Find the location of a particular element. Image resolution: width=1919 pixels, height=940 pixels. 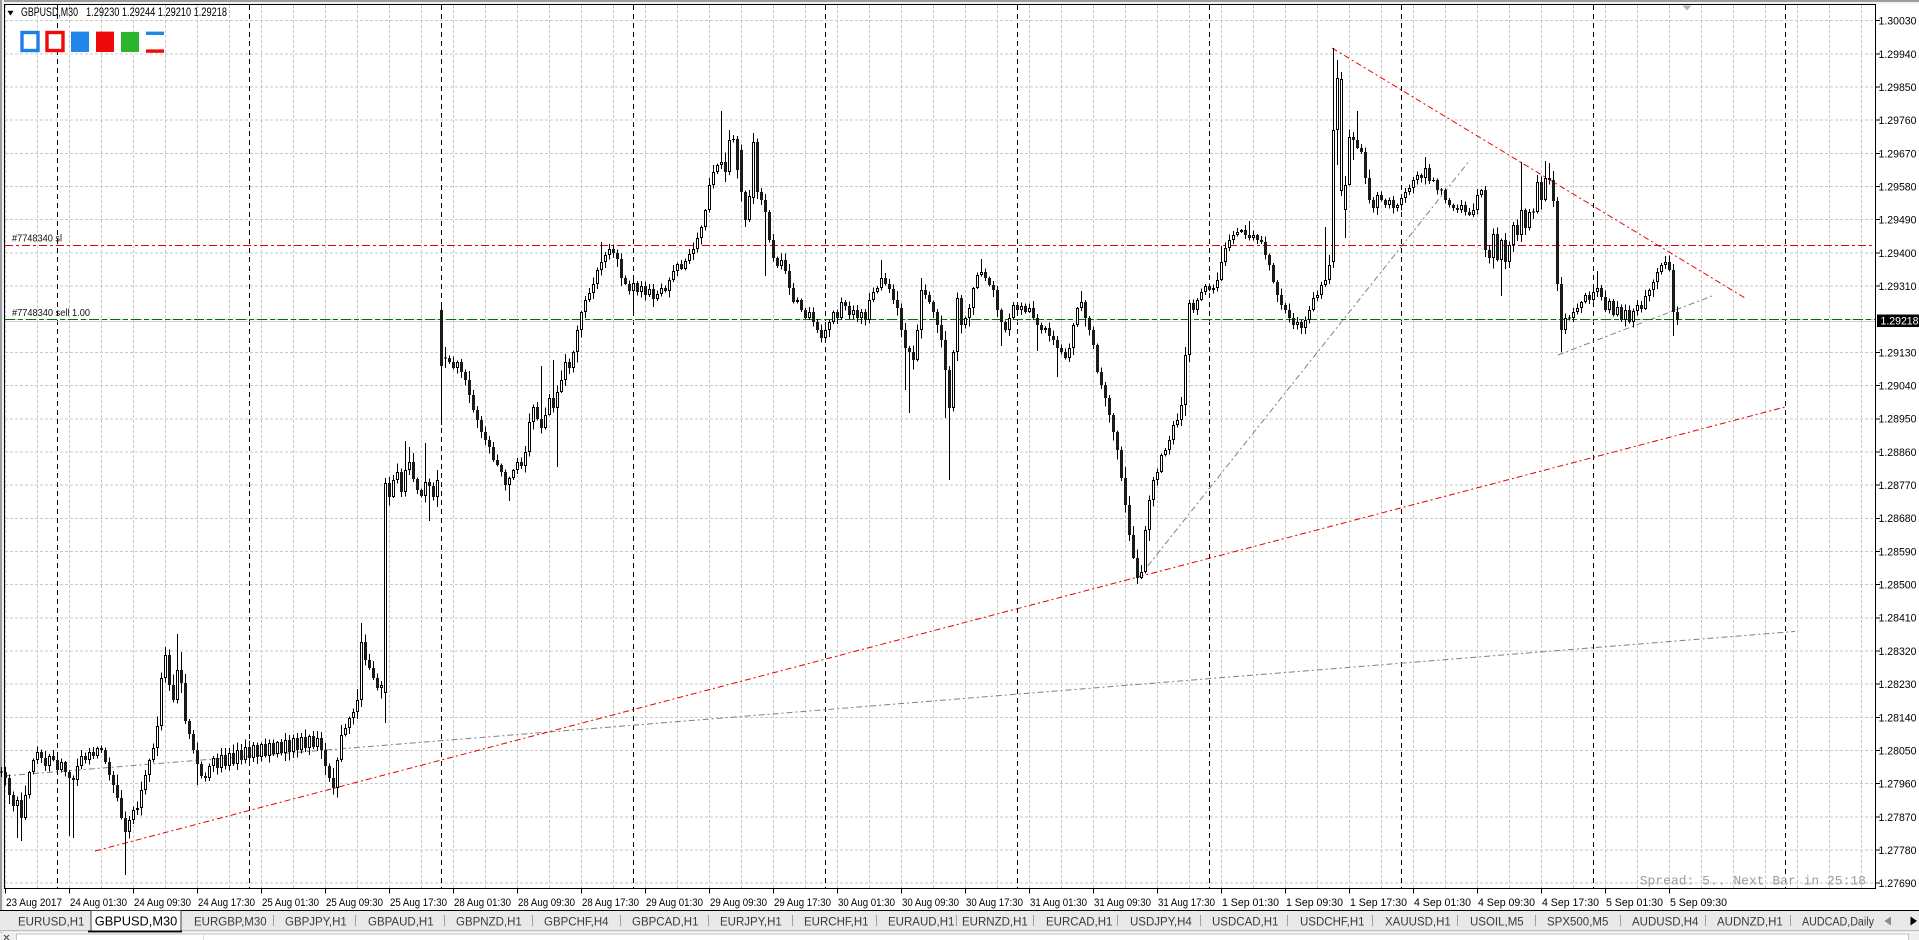

svg-text: 4 Sep 09:30 is located at coordinates (1506, 903).